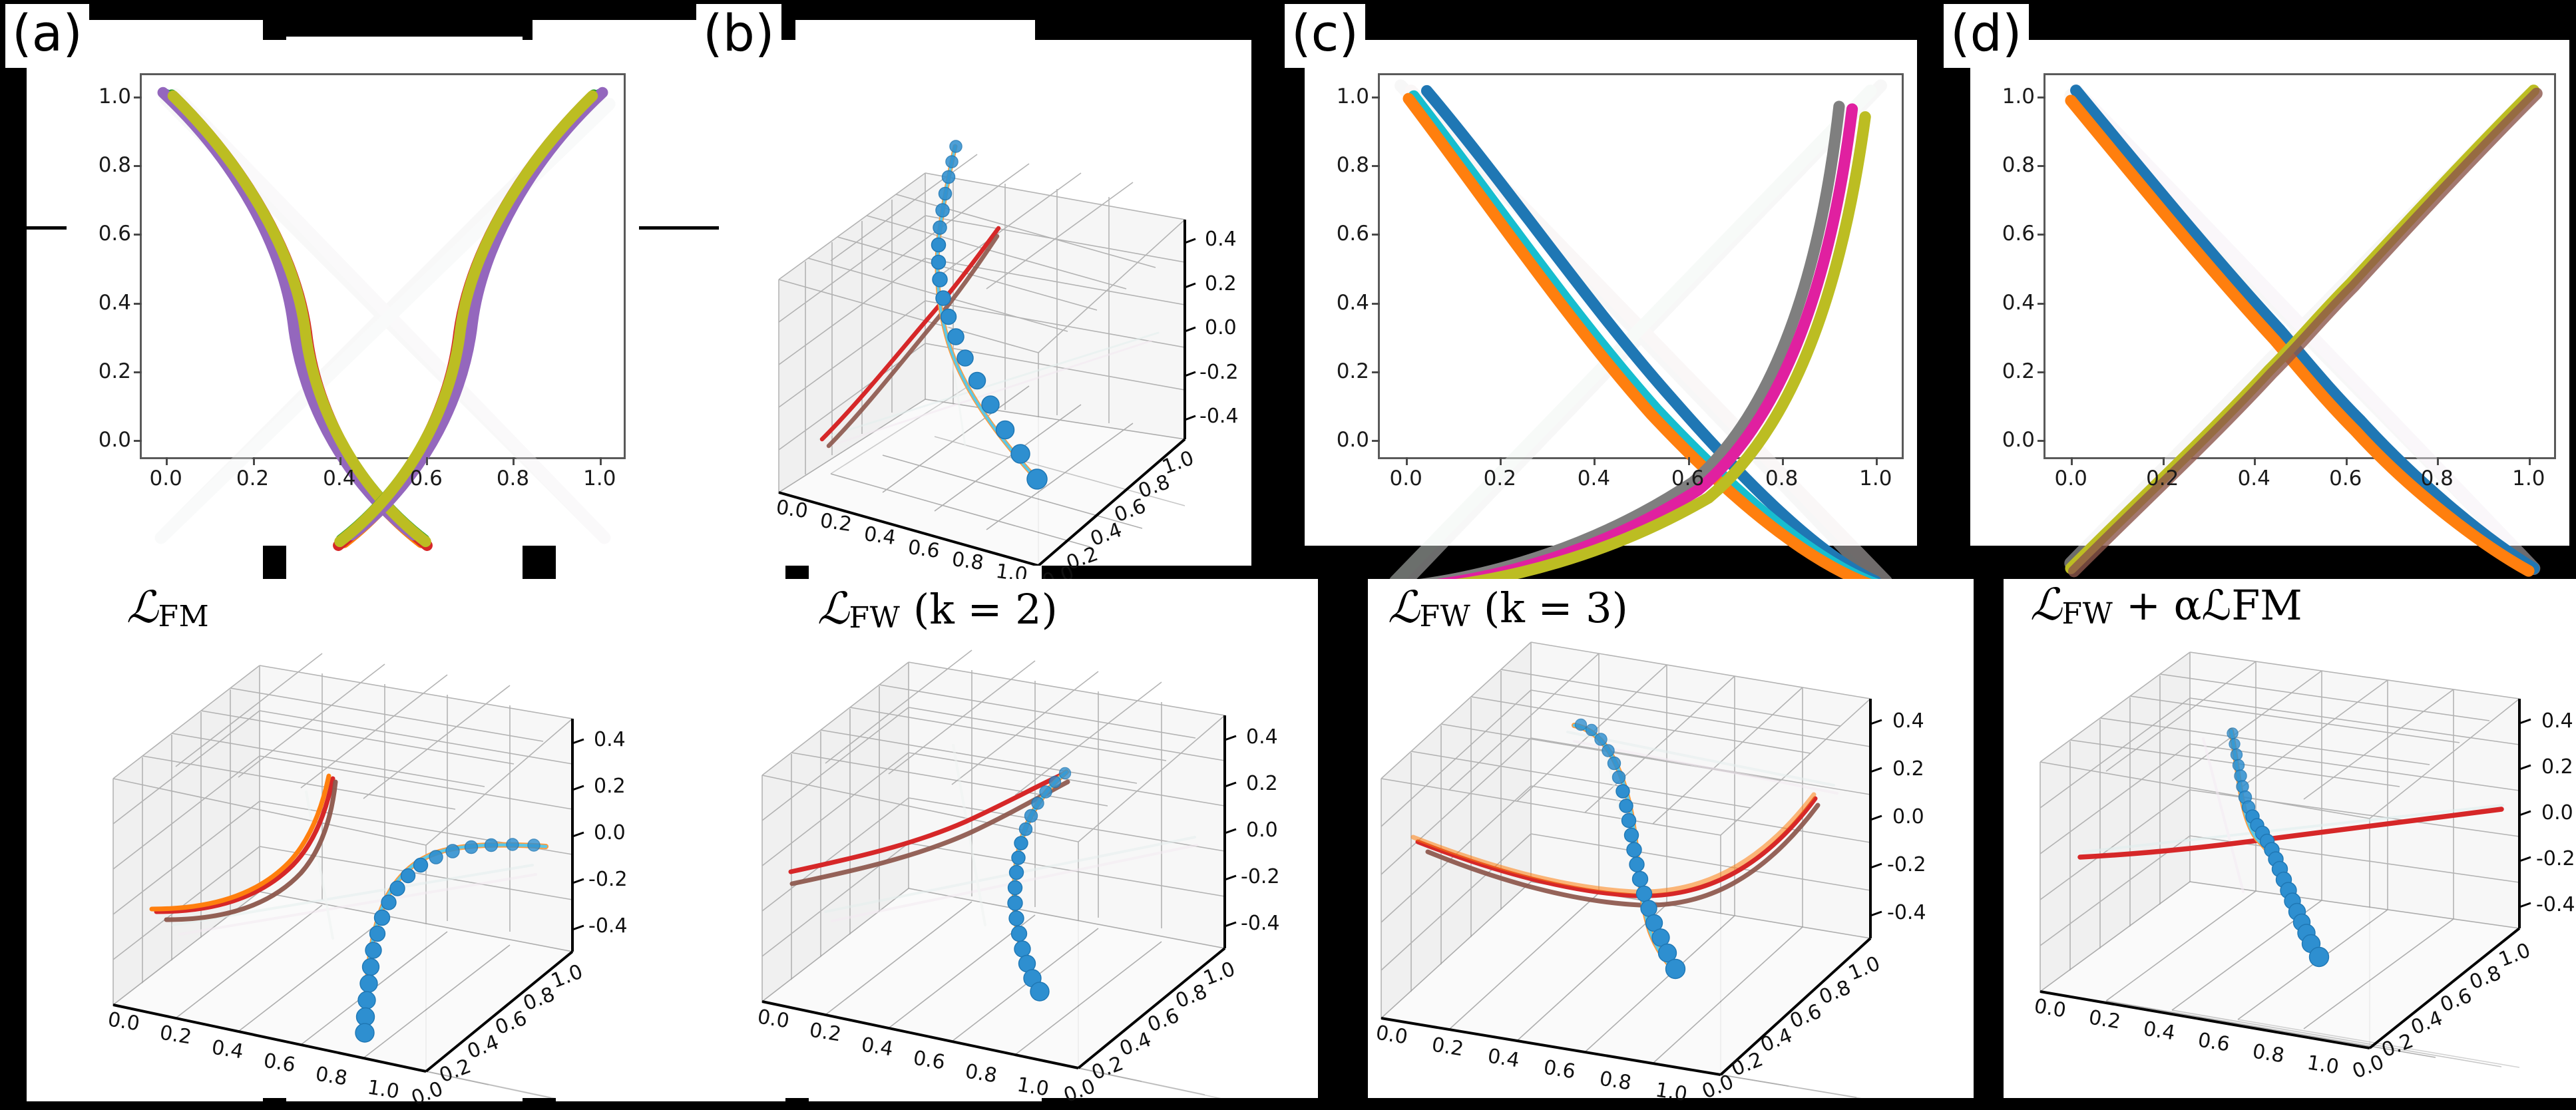  What do you see at coordinates (385, 319) in the screenshot?
I see `curves-a-top` at bounding box center [385, 319].